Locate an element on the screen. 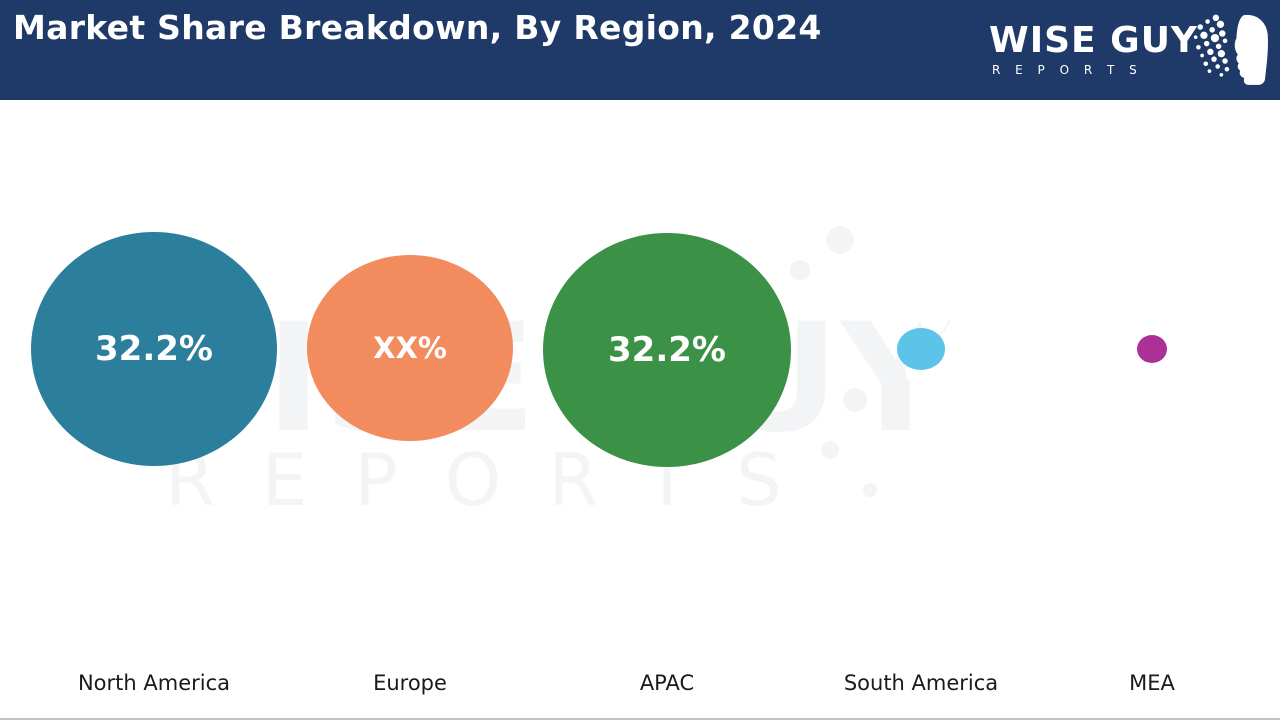 This screenshot has height=720, width=1280. bubble-north-america: 32.2% is located at coordinates (154, 349).